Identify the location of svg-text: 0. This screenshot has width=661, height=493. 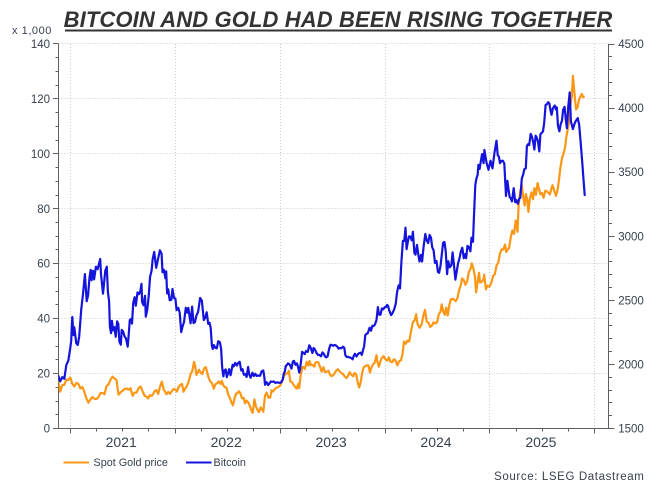
(47, 430).